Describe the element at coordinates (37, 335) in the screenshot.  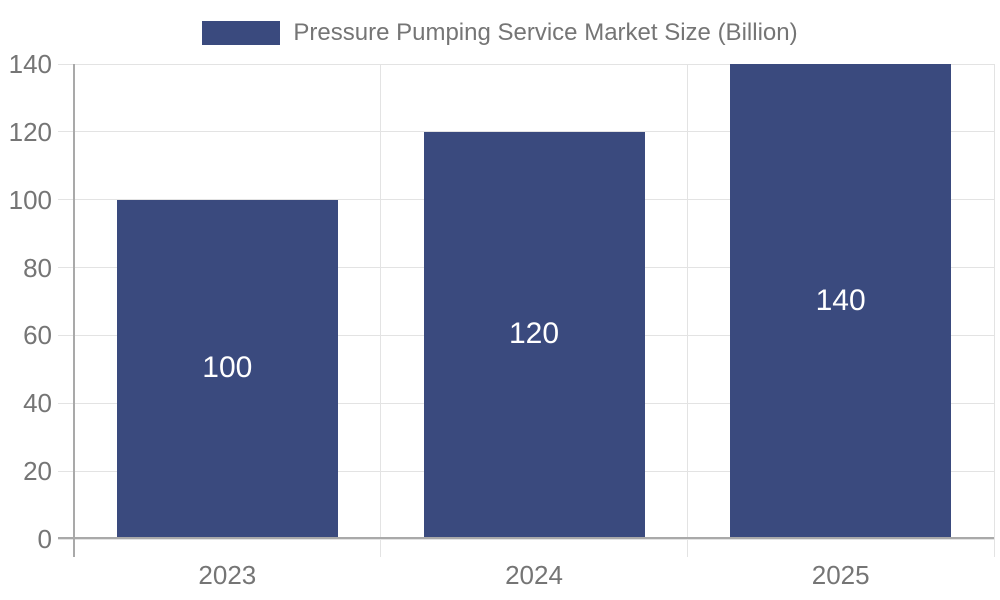
I see `y-tick-label: 60` at that location.